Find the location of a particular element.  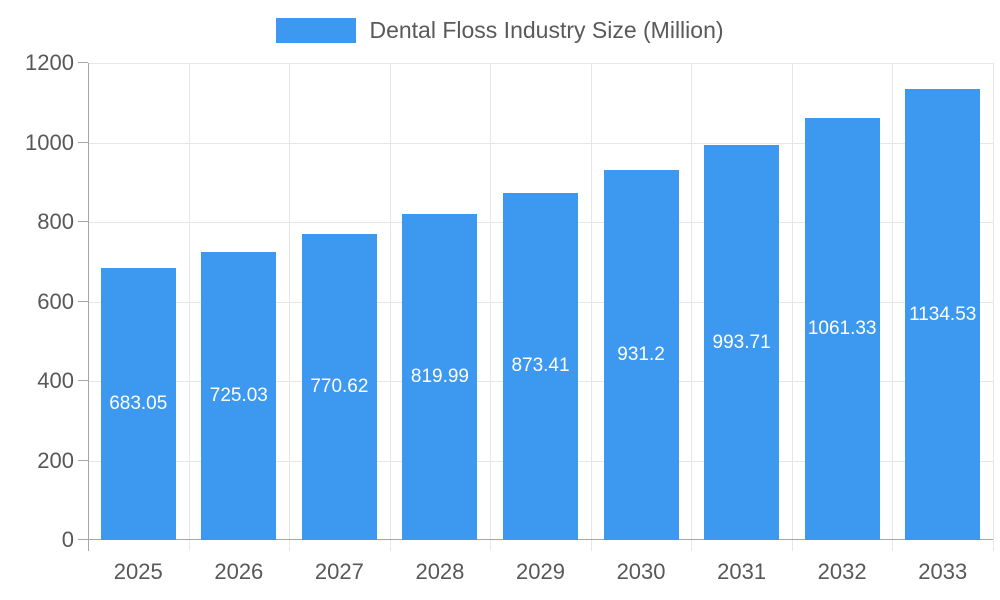

legend: Dental Floss Industry Size (Million) is located at coordinates (500, 30).